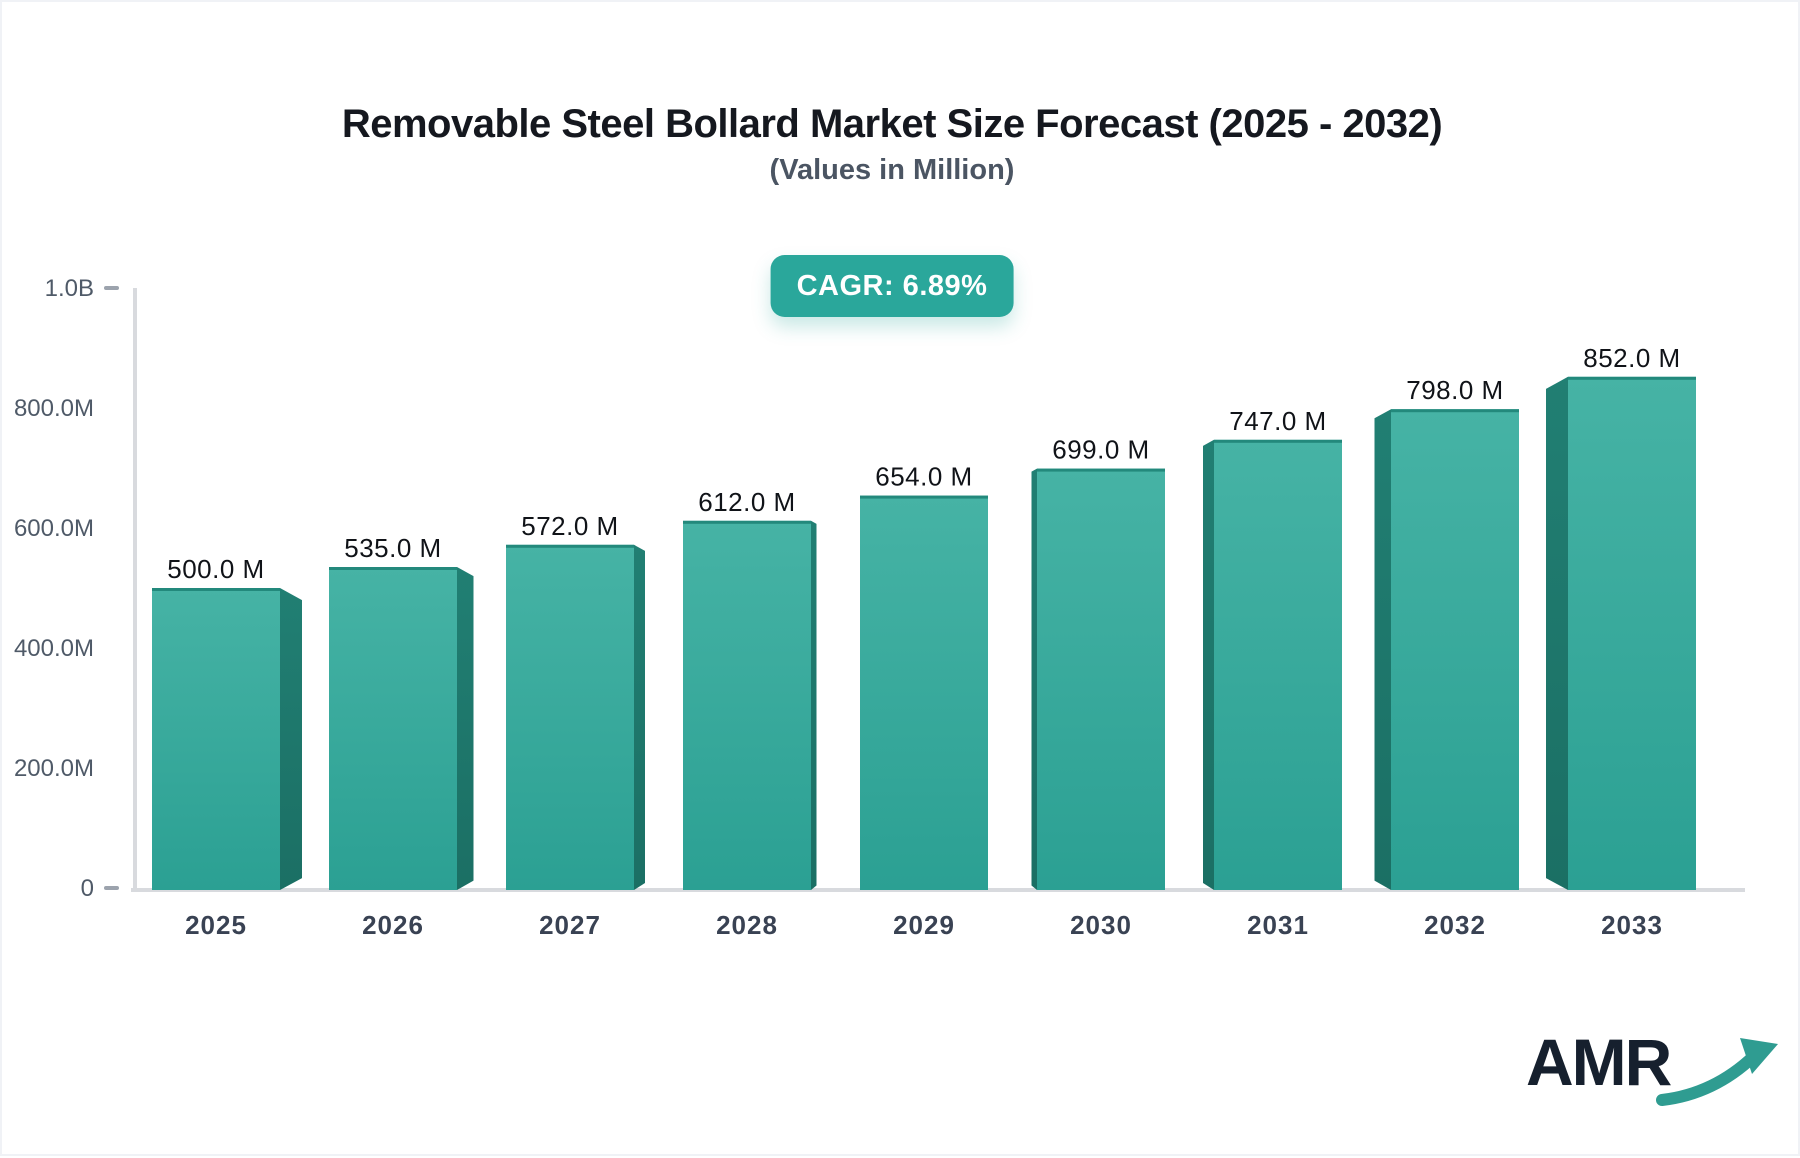 The image size is (1800, 1158). Describe the element at coordinates (393, 925) in the screenshot. I see `x-axis-label: 2026` at that location.